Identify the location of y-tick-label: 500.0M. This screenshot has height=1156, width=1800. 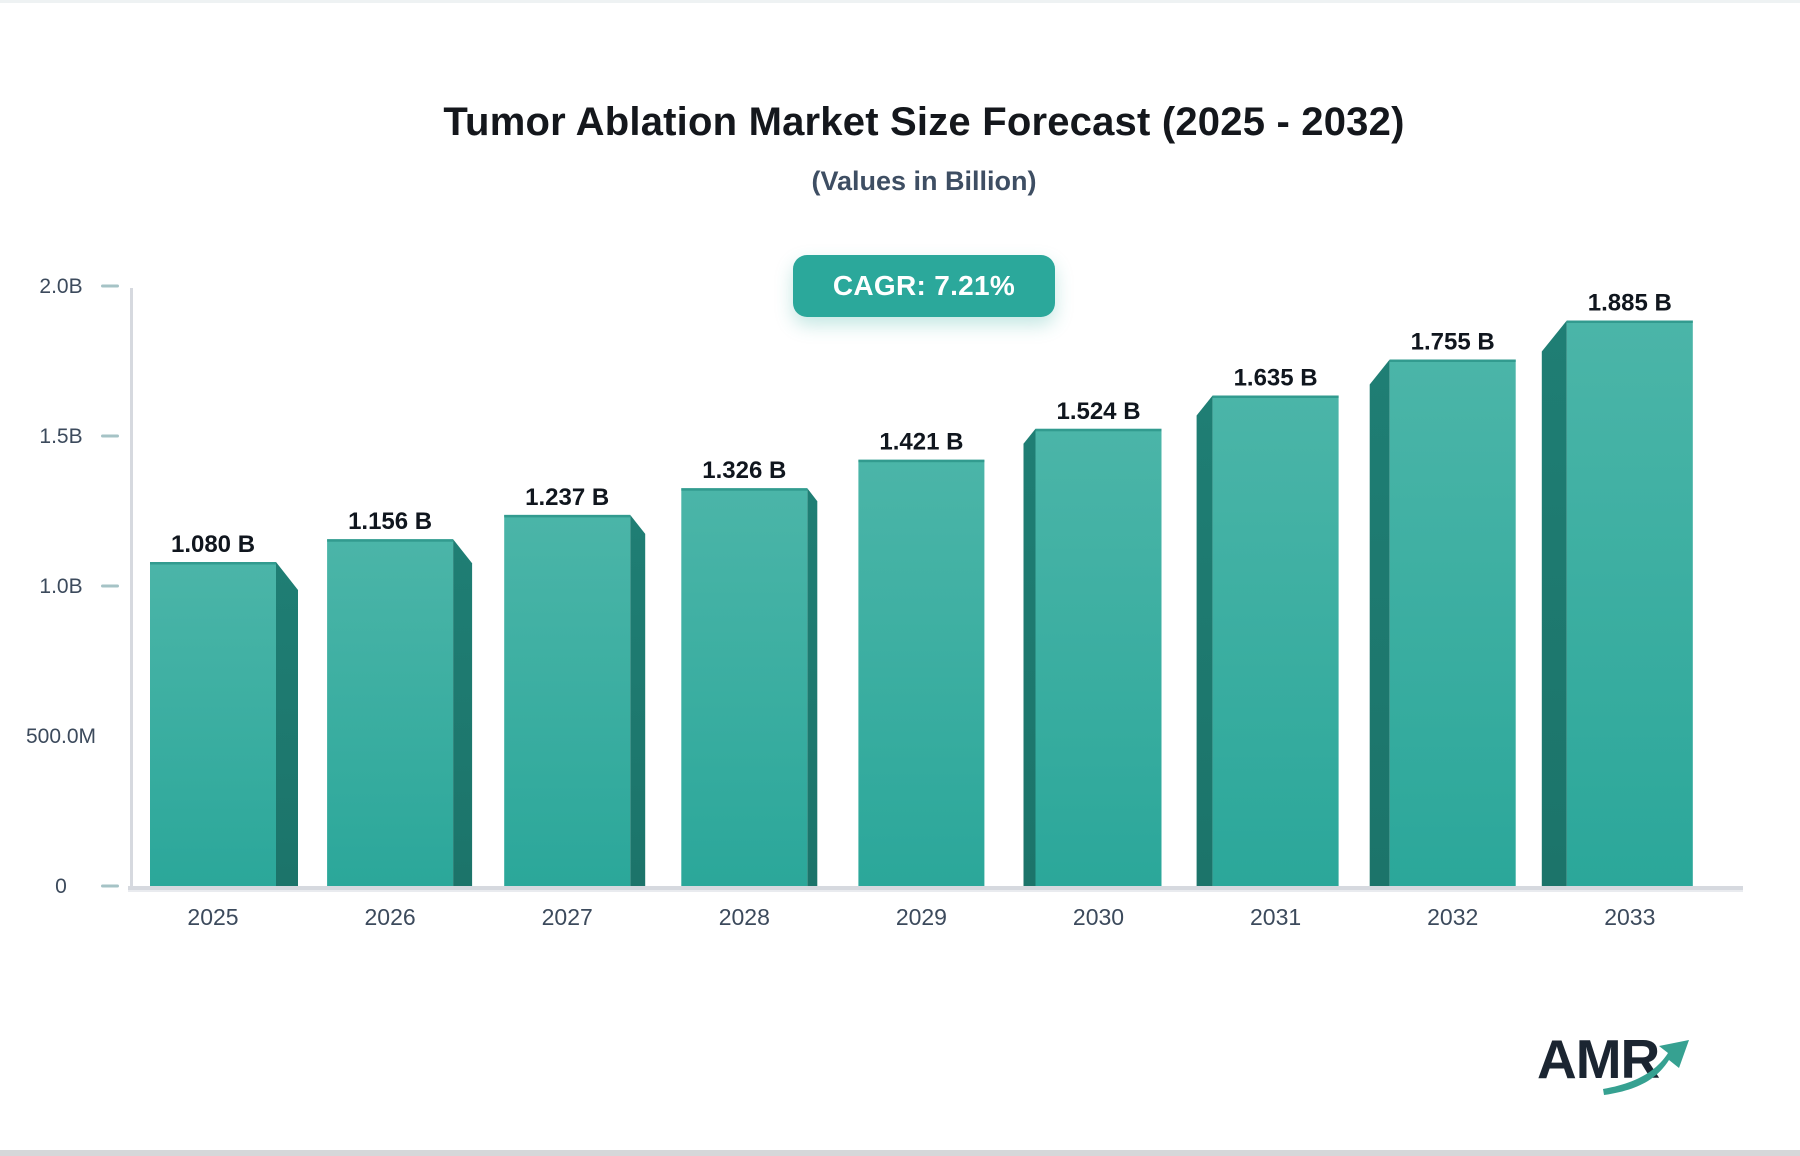
(61, 736).